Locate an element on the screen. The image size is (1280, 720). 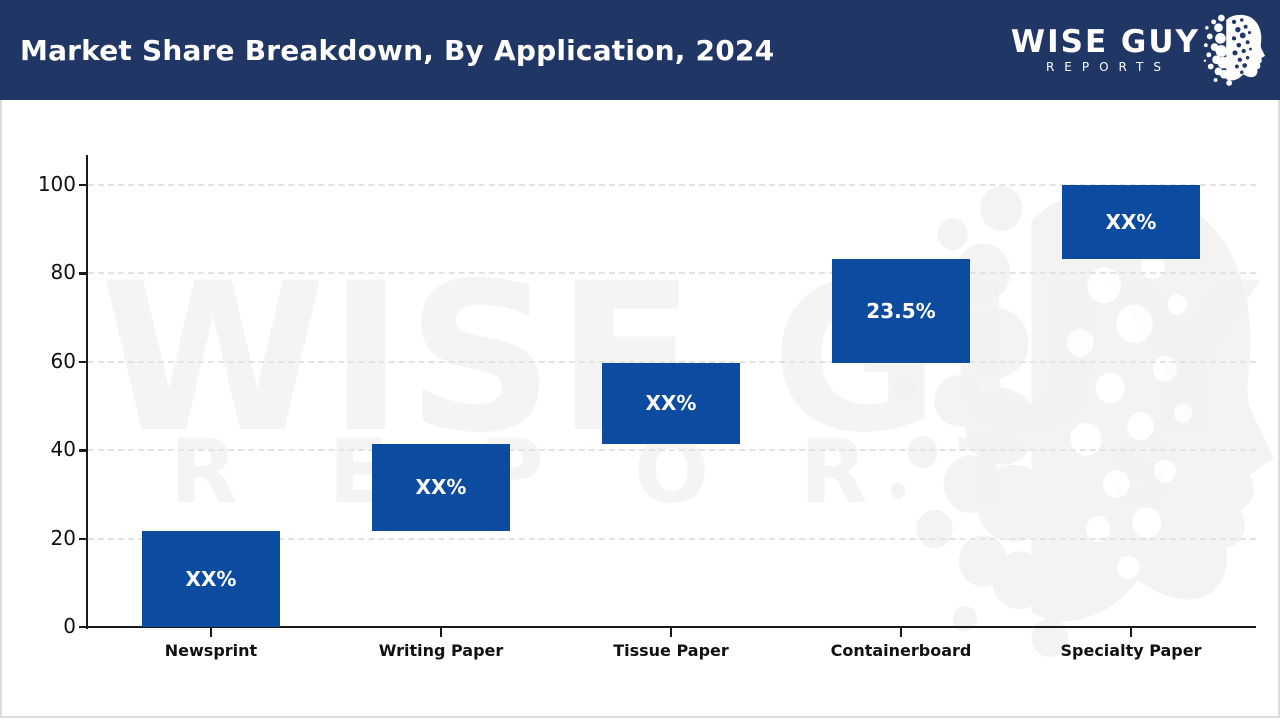
bar-value-label: 23.5% is located at coordinates (901, 310).